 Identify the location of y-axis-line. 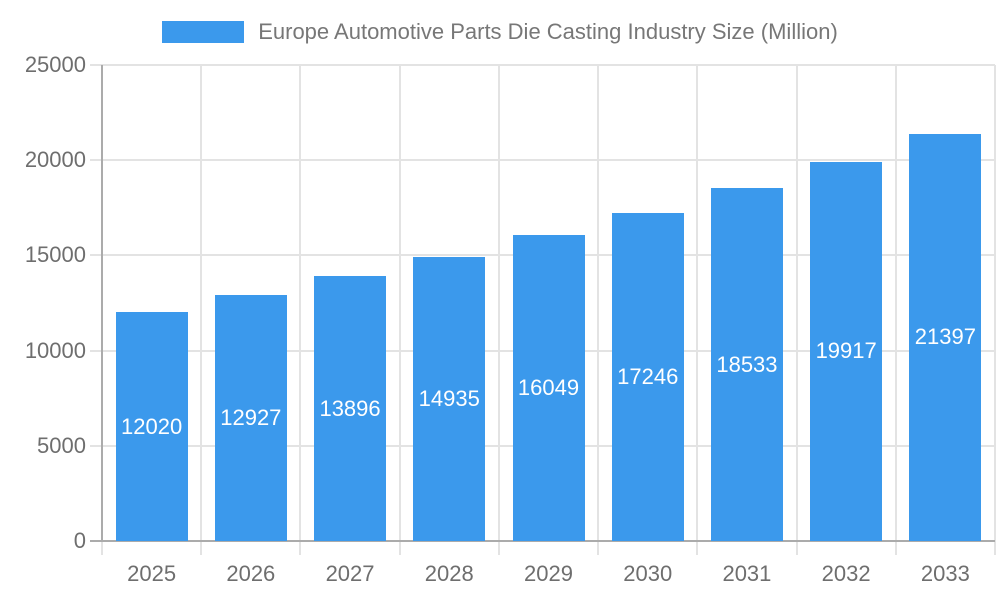
(102, 303).